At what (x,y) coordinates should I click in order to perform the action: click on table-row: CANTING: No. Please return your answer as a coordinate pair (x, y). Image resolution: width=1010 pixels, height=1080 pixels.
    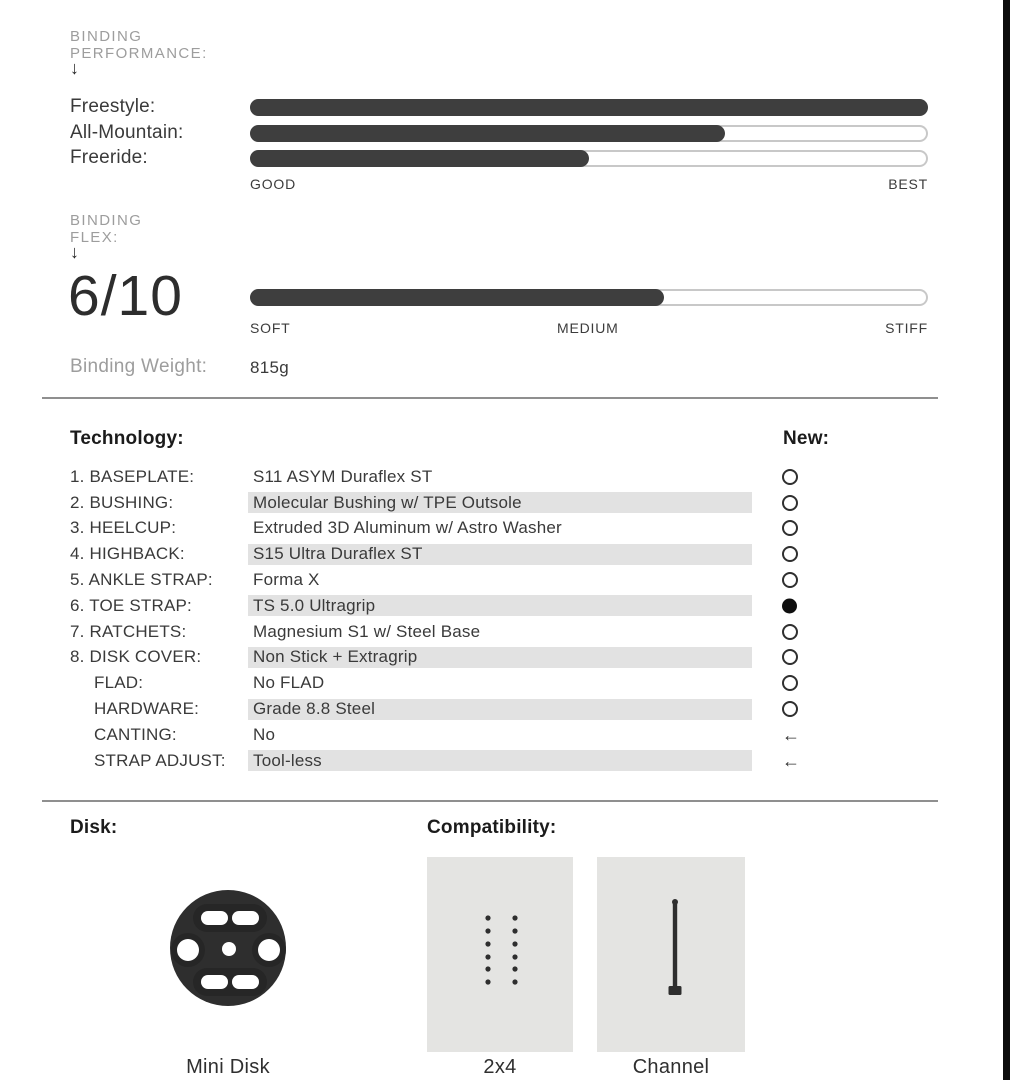
    Looking at the image, I should click on (450, 735).